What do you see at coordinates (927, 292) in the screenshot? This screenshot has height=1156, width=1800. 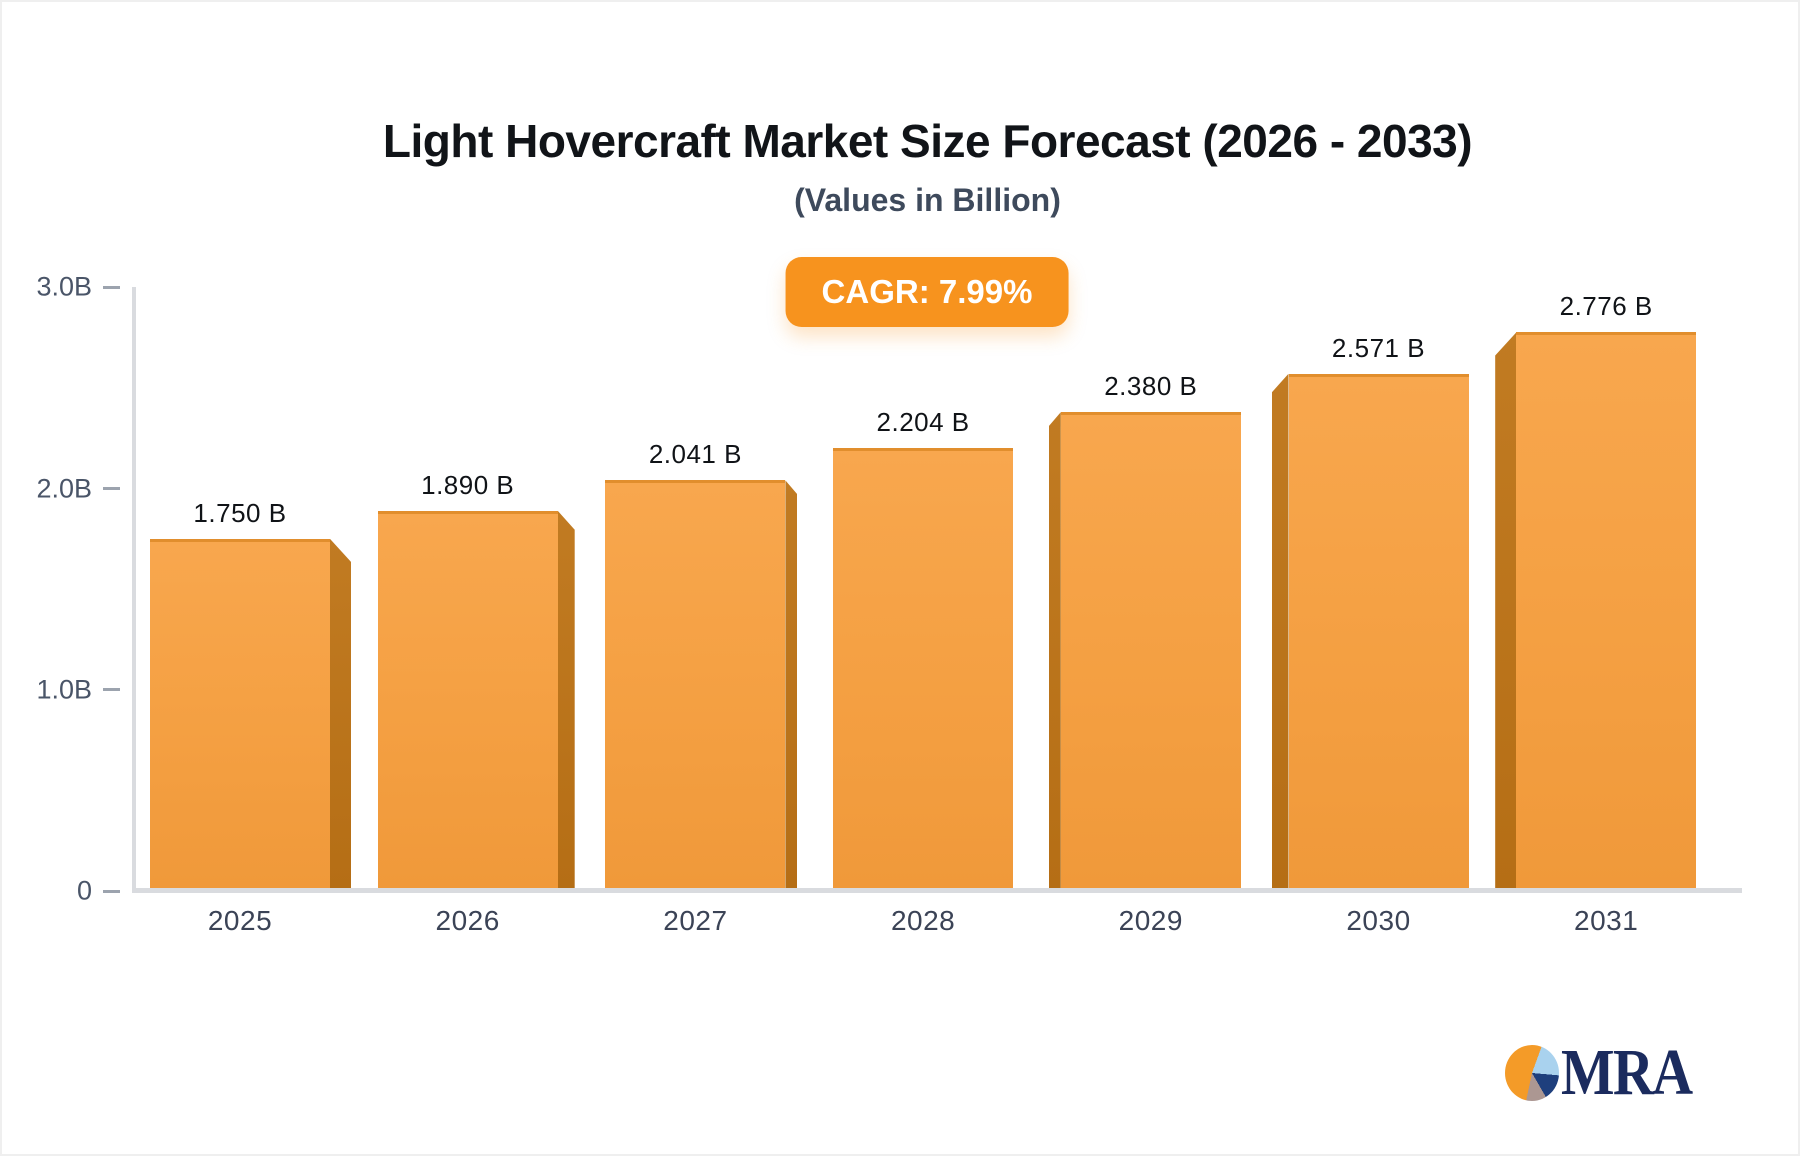 I see `cagr-badge: CAGR: 7.99%` at bounding box center [927, 292].